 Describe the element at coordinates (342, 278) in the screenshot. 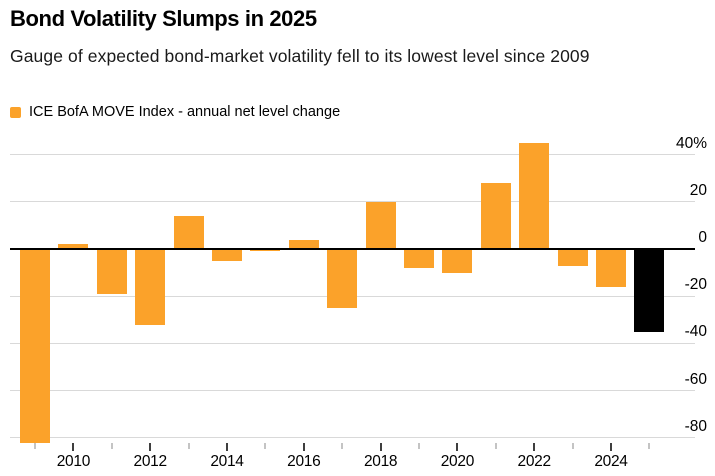

I see `bar-2017` at that location.